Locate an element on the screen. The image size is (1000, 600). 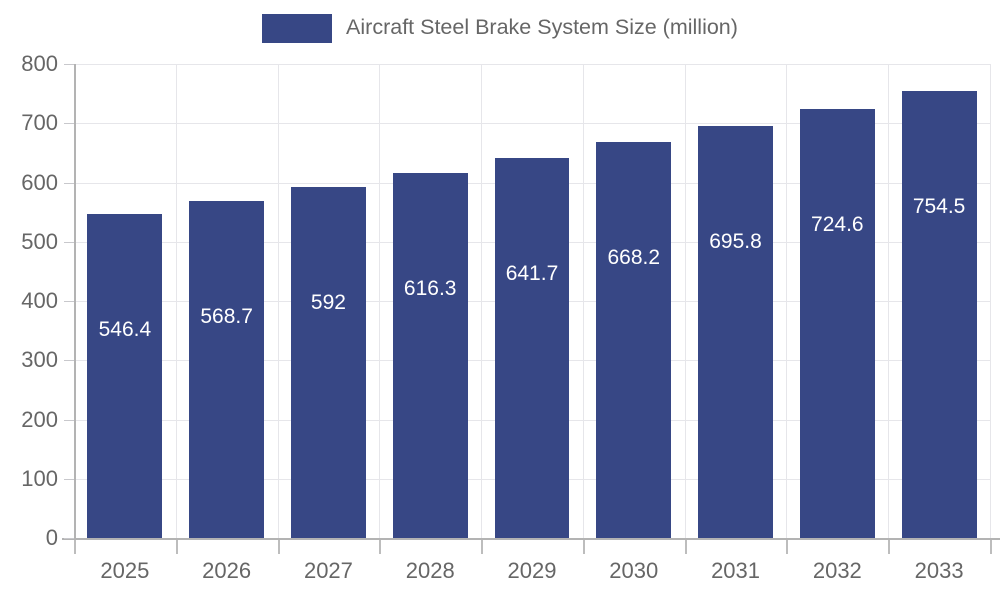
y-axis-tick-label: 0 is located at coordinates (51, 537).